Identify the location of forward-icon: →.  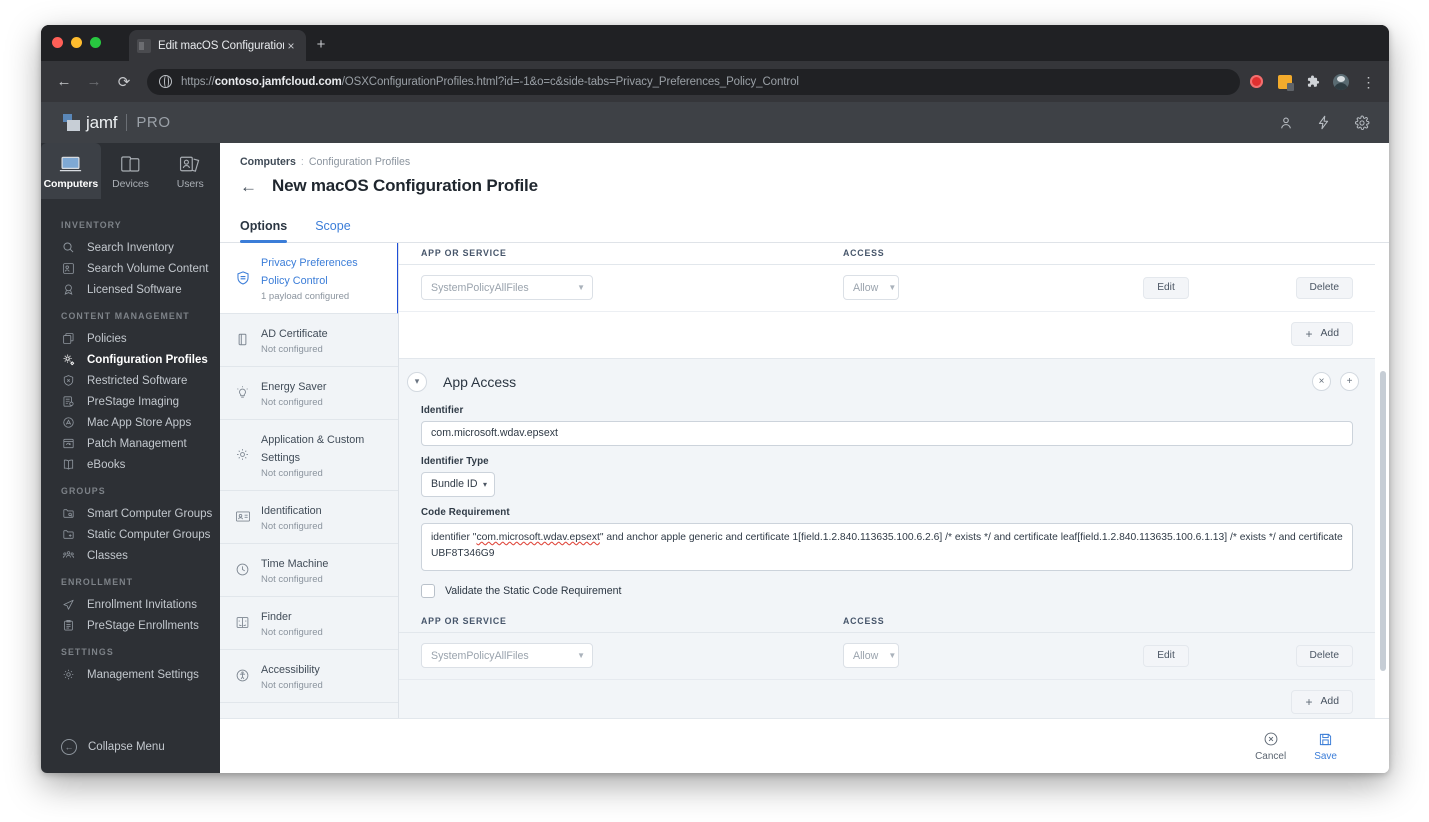
(94, 81).